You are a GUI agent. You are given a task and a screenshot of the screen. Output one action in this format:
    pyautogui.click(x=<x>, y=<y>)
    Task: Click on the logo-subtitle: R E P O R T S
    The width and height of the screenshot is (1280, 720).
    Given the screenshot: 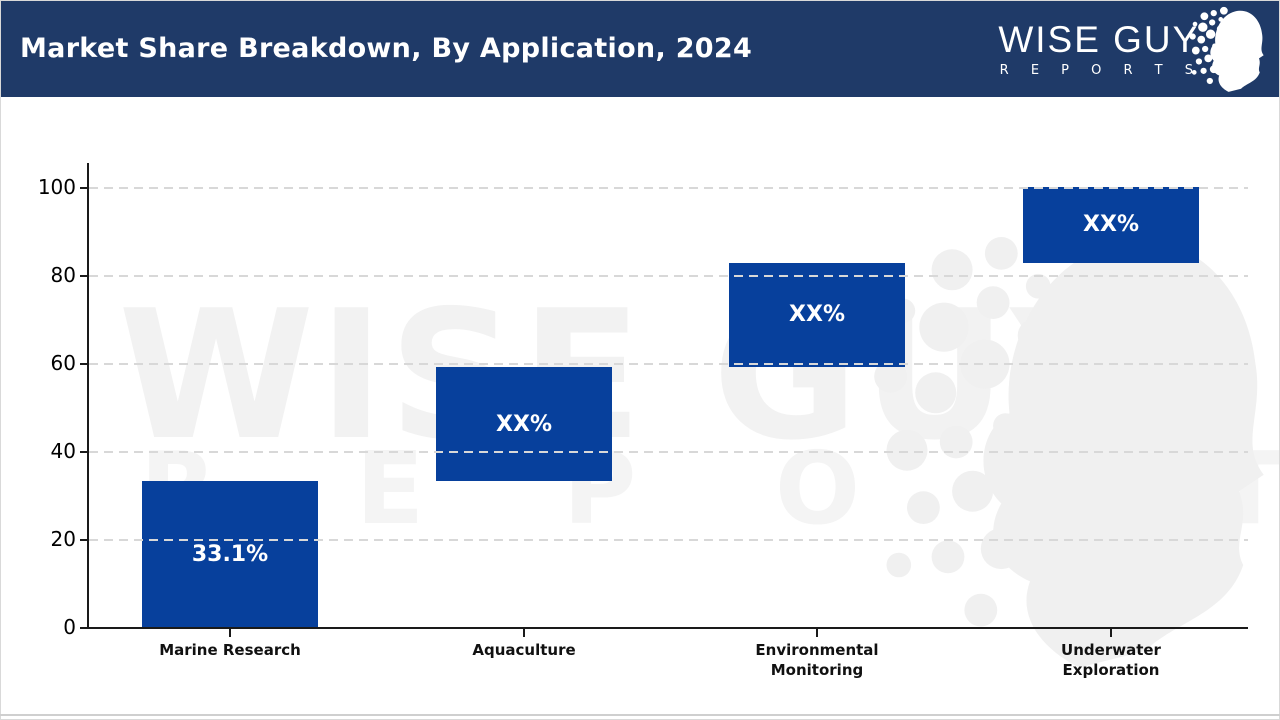 What is the action you would take?
    pyautogui.click(x=1100, y=70)
    